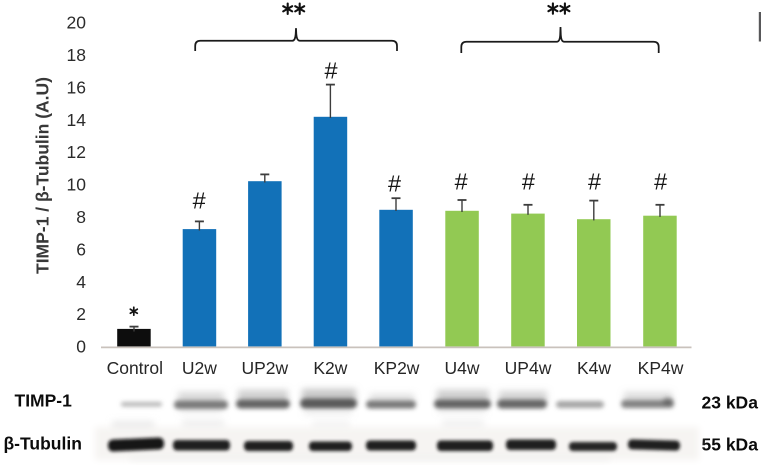 Image resolution: width=761 pixels, height=465 pixels. Describe the element at coordinates (264, 368) in the screenshot. I see `svg-text: UP2w` at that location.